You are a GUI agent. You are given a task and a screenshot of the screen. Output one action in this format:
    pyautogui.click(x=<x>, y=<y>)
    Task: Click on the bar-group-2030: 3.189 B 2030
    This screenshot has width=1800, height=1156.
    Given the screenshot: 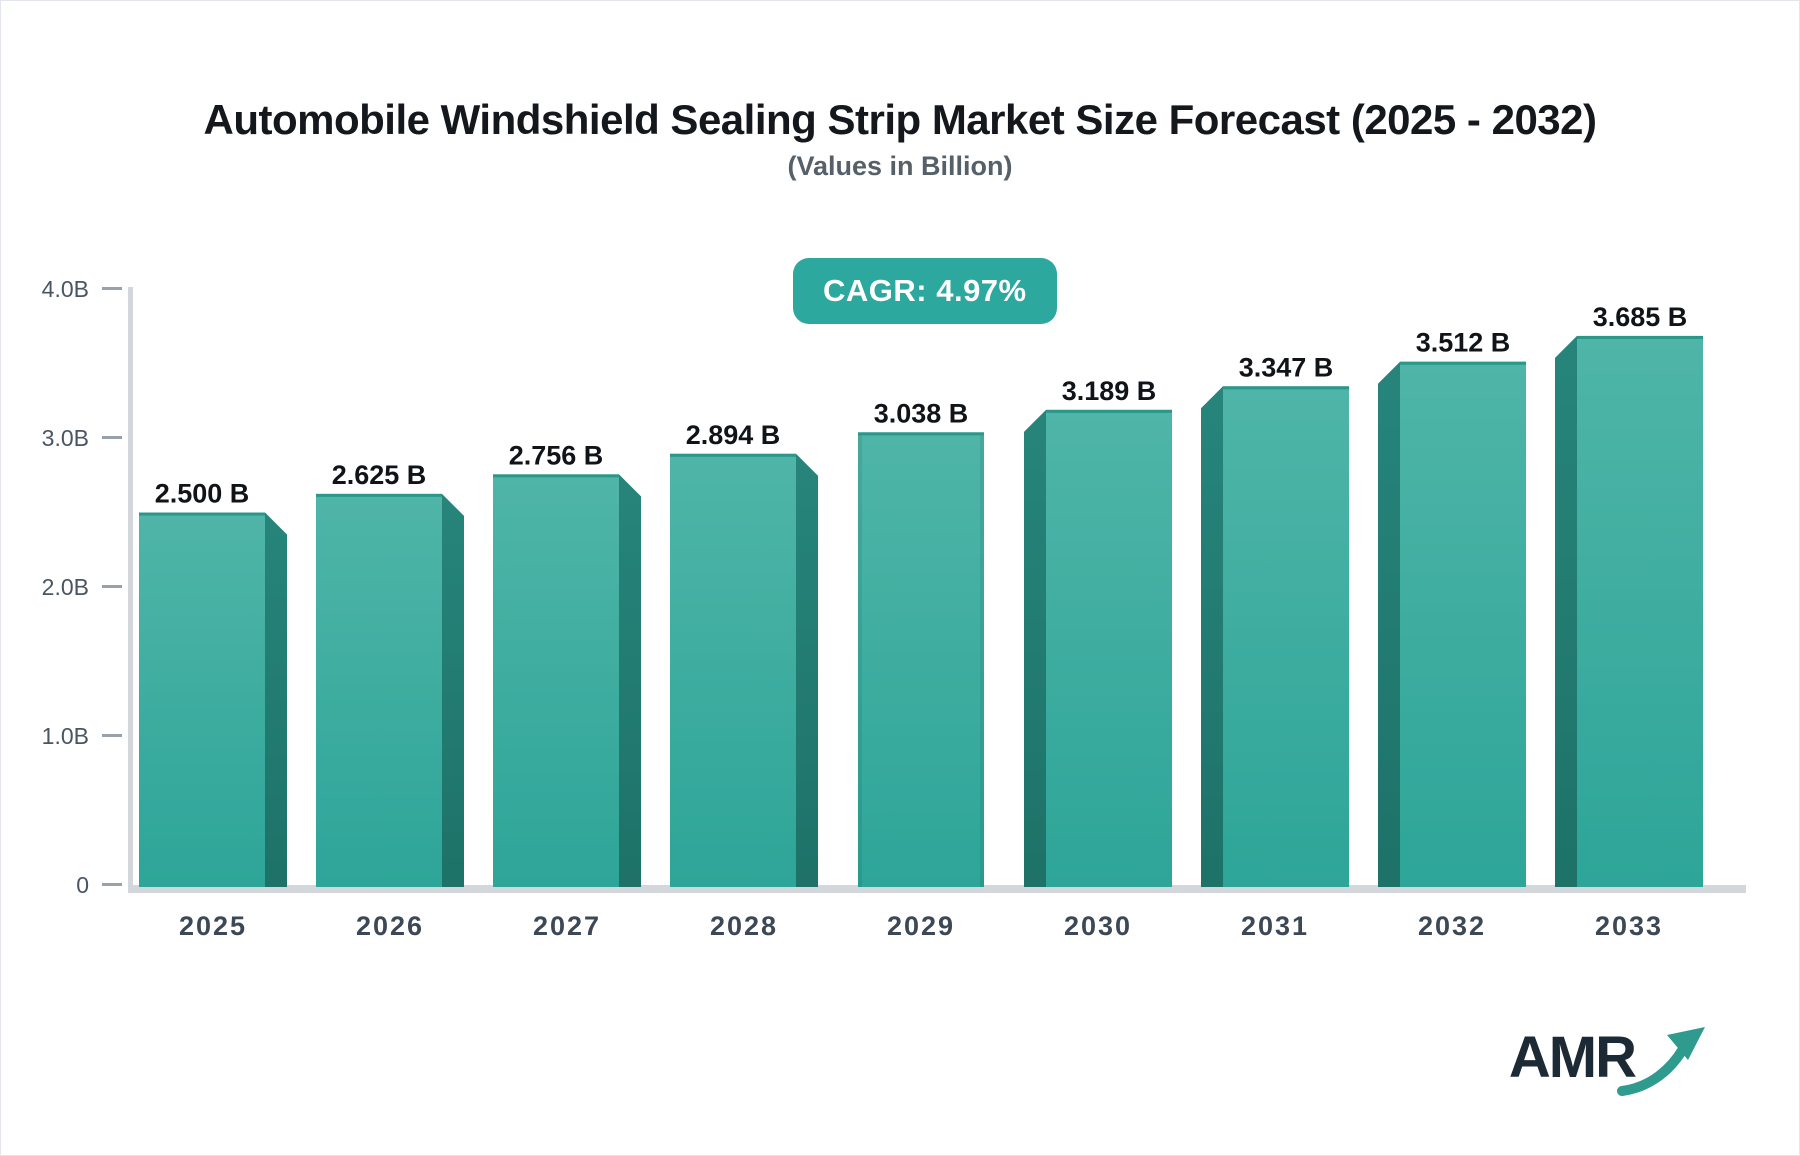 What is the action you would take?
    pyautogui.click(x=1098, y=658)
    